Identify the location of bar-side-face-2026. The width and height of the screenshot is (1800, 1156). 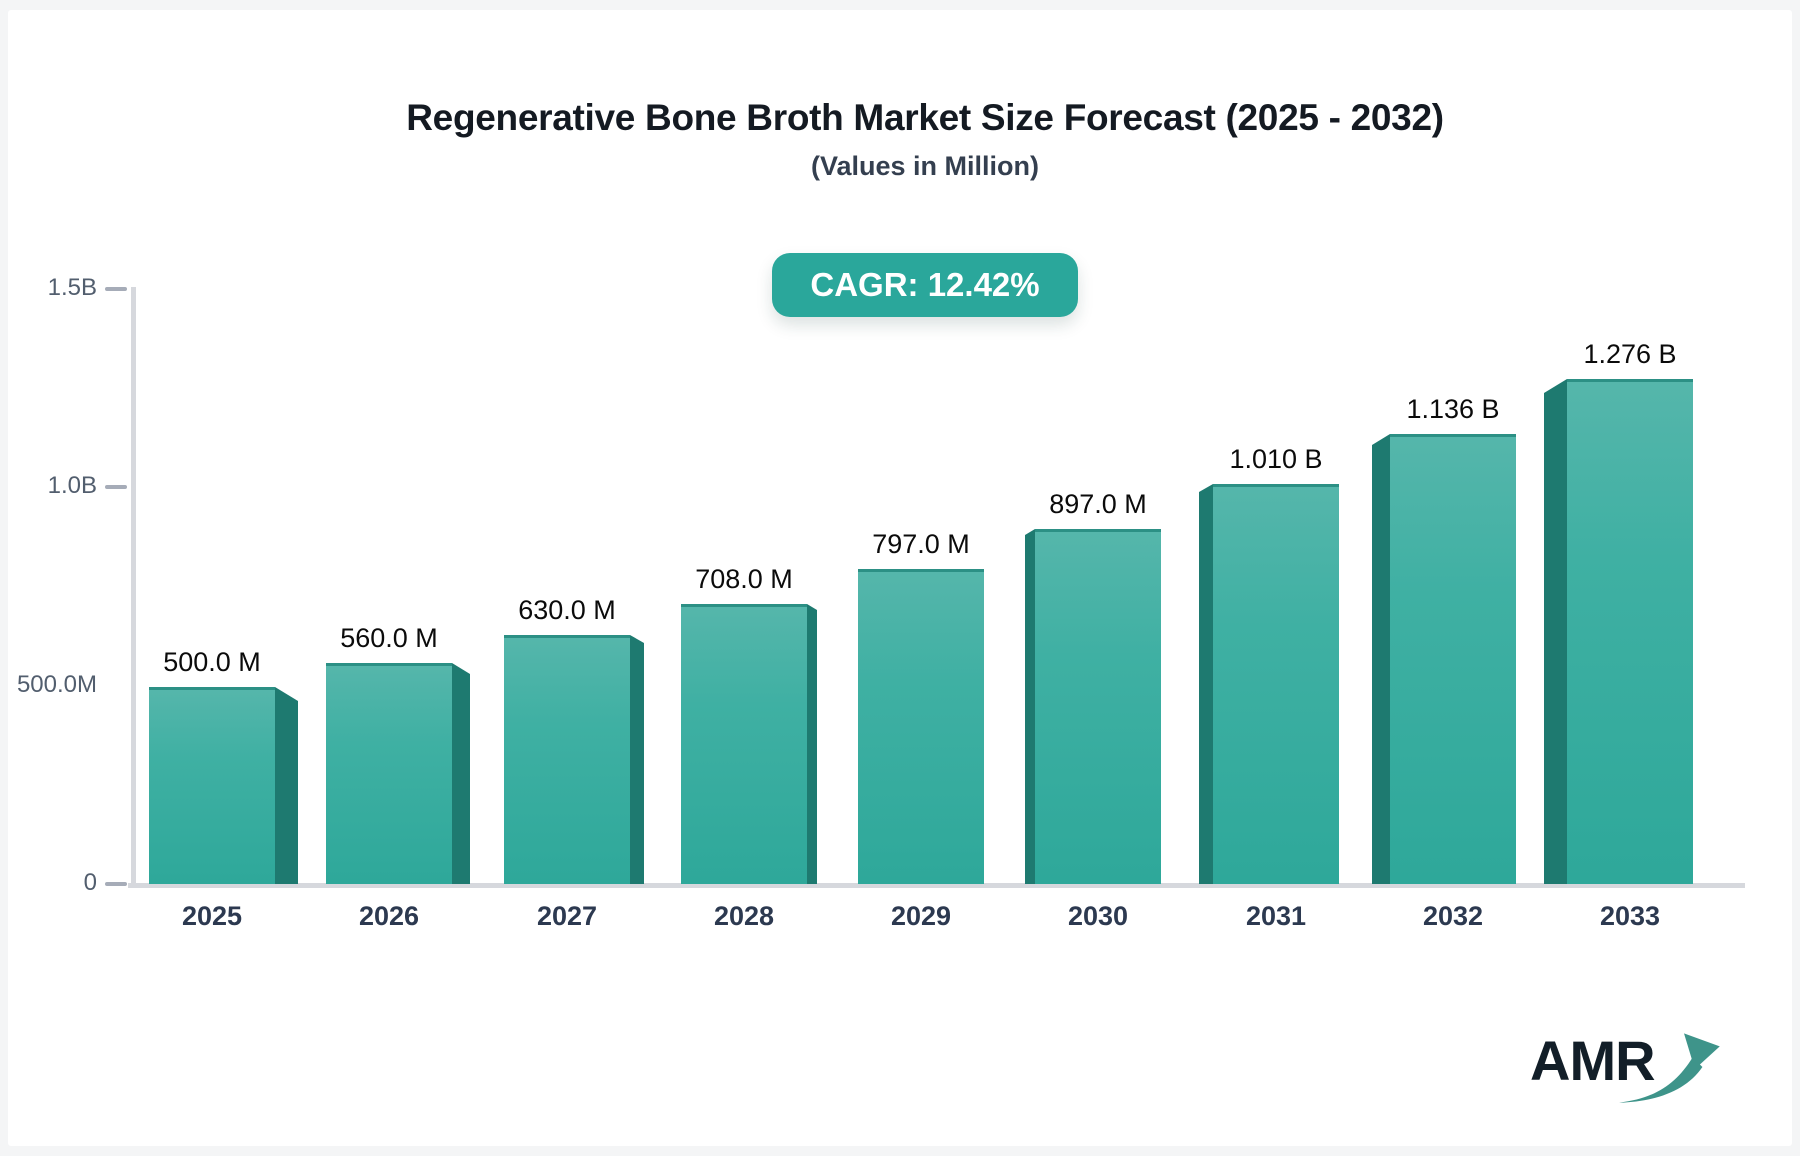
(461, 773).